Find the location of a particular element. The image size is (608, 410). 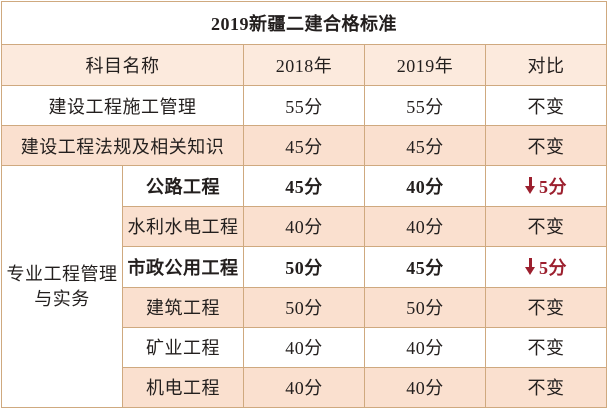

page-title: 2019新疆二建合格标准 is located at coordinates (304, 23).